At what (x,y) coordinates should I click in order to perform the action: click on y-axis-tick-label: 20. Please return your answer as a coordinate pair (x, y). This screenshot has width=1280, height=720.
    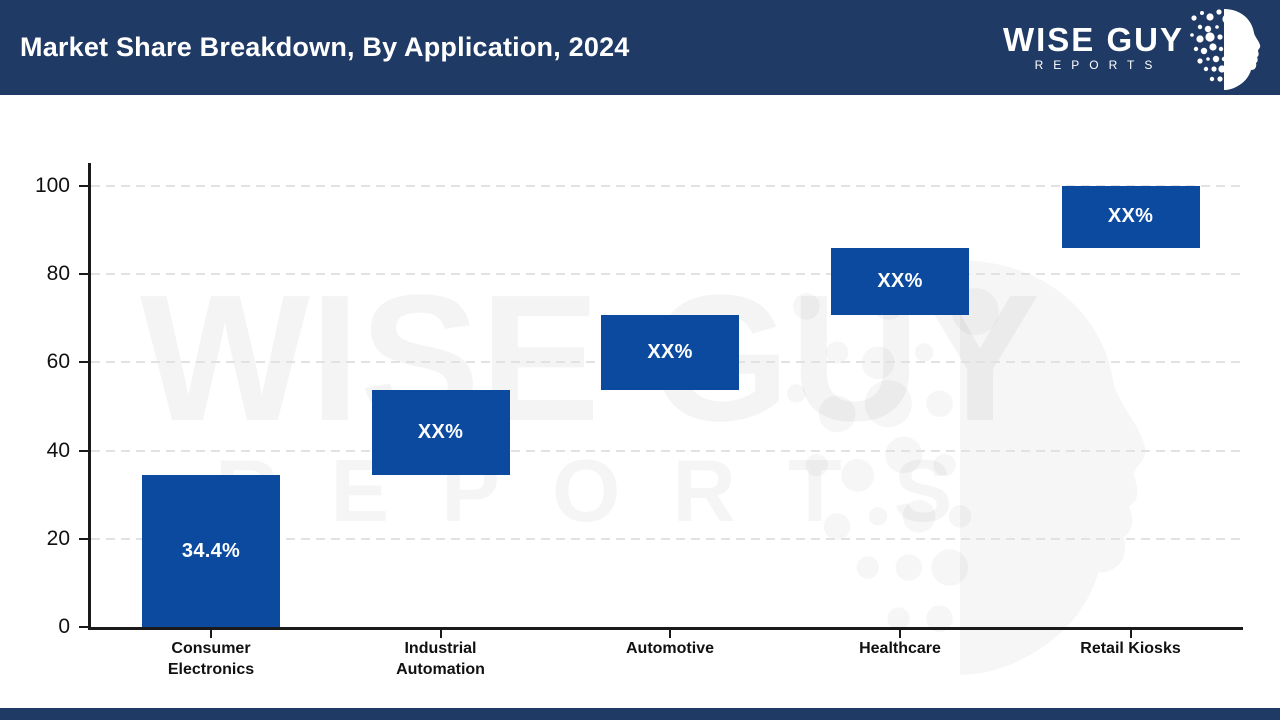
    Looking at the image, I should click on (58, 538).